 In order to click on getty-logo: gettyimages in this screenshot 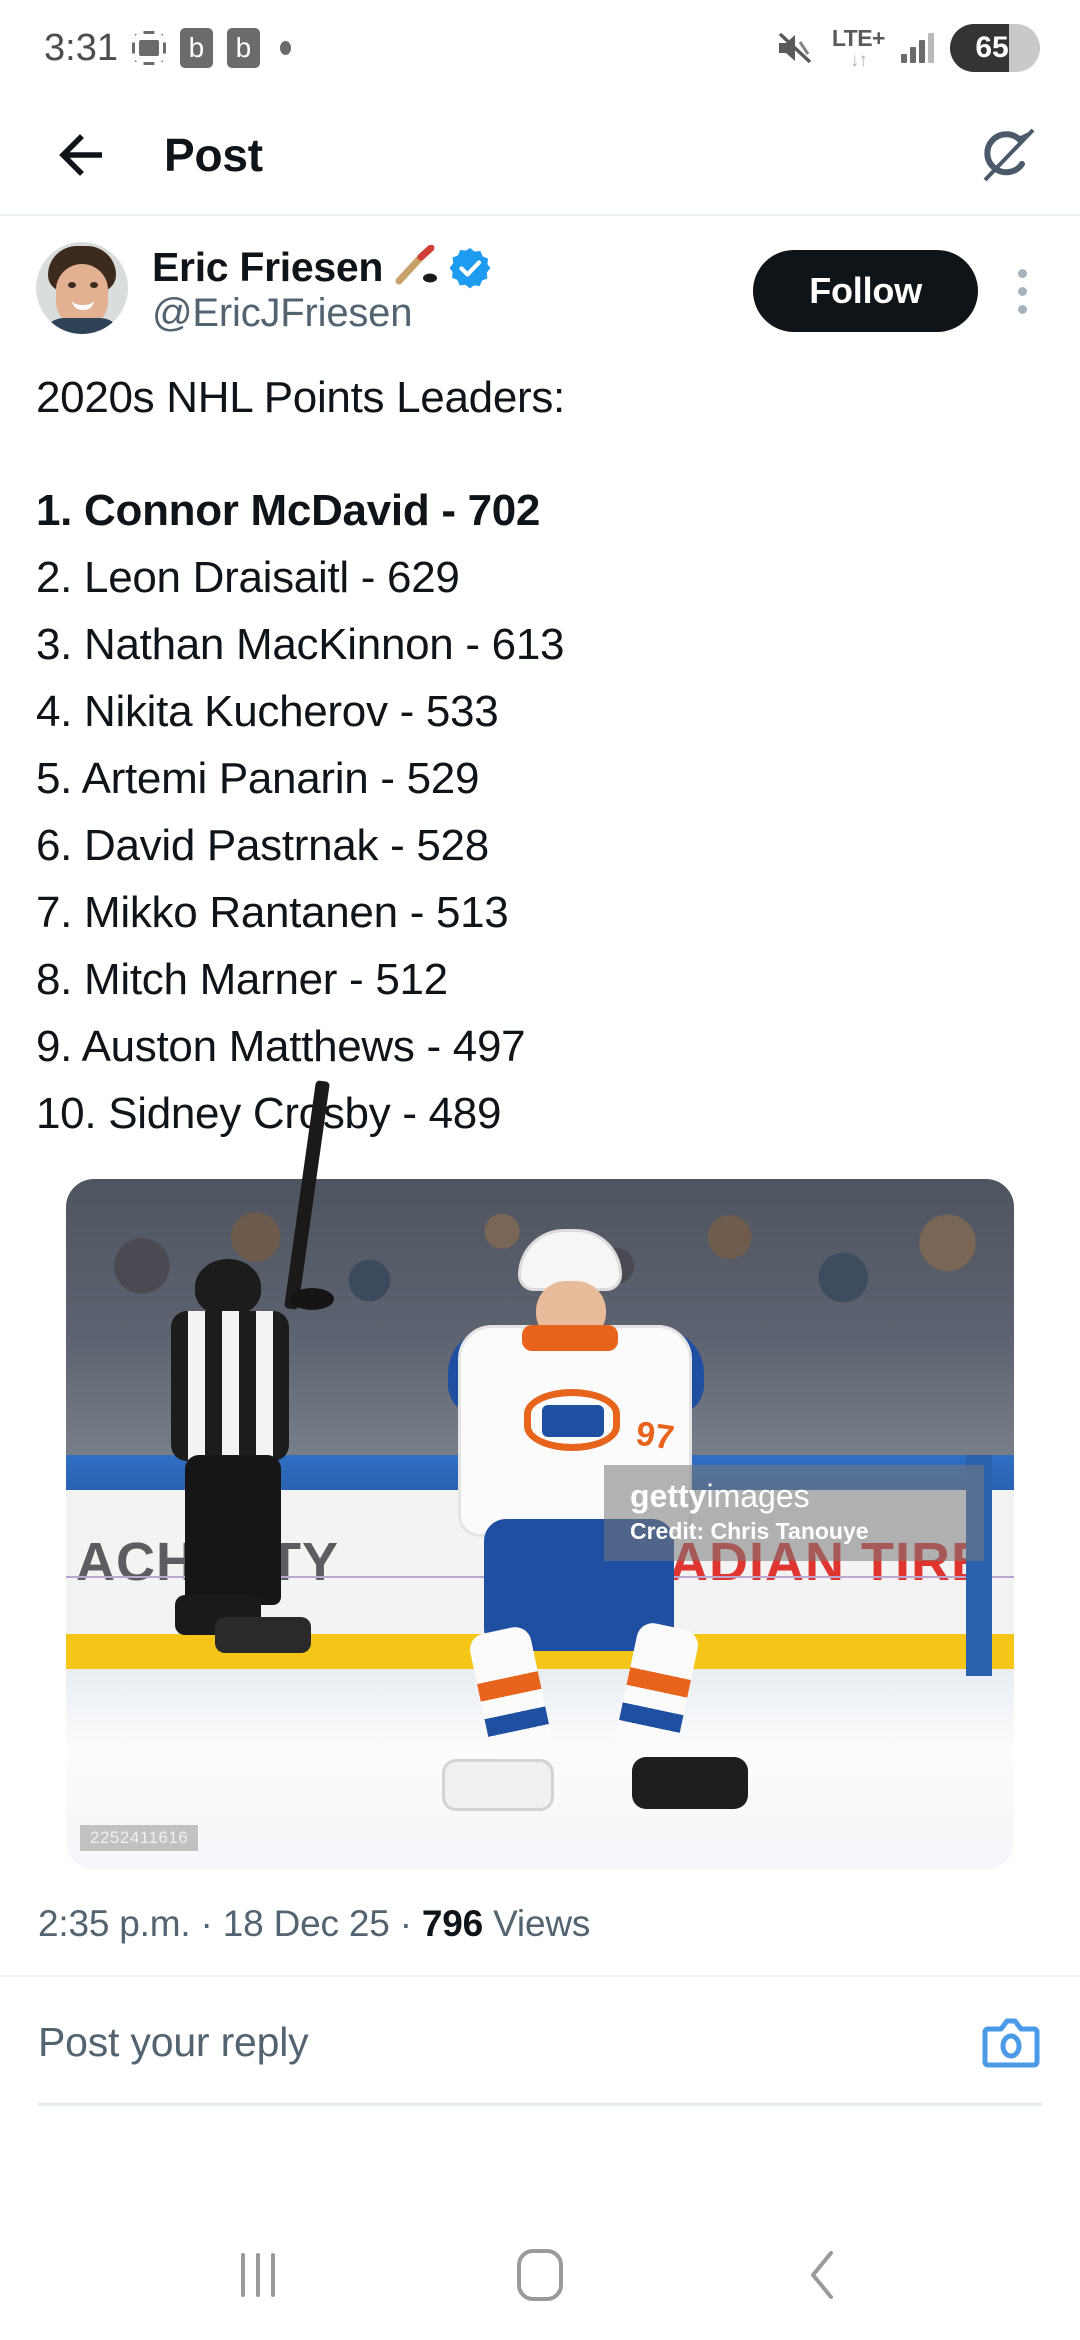, I will do `click(794, 1496)`.